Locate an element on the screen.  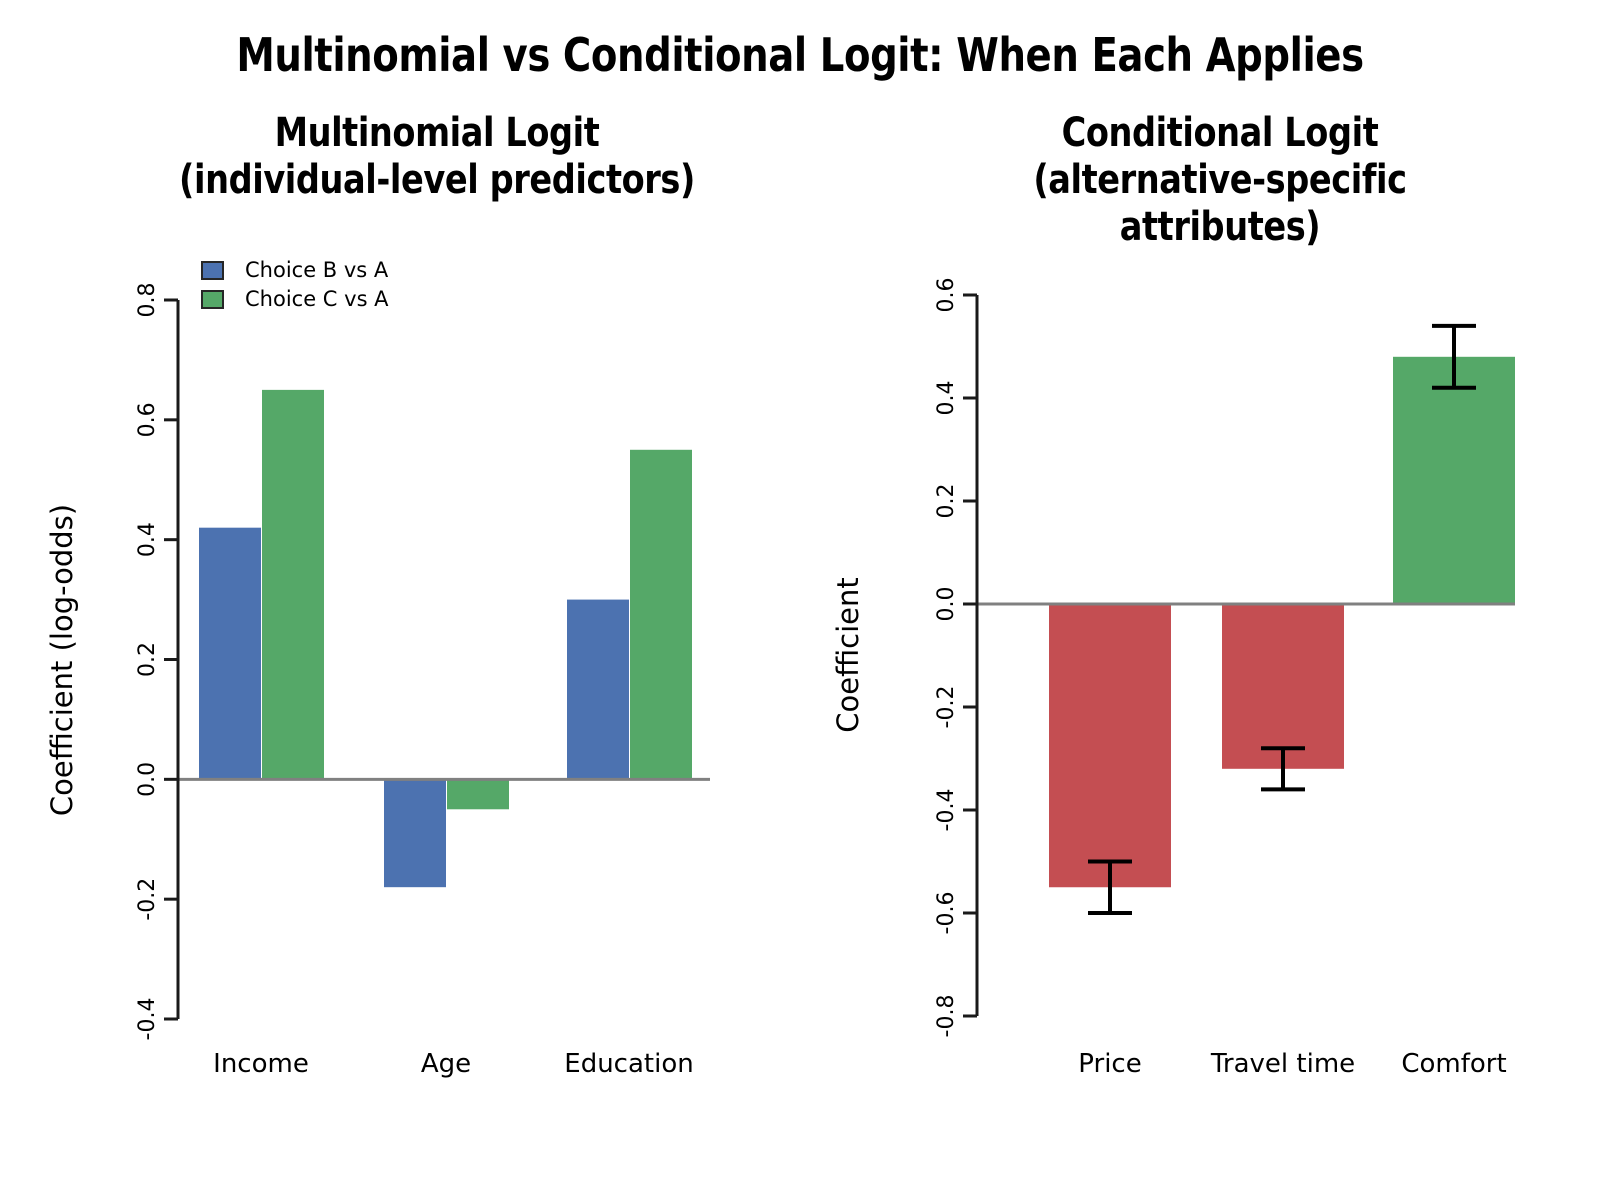
x-category-label-education: Education is located at coordinates (628, 1064).